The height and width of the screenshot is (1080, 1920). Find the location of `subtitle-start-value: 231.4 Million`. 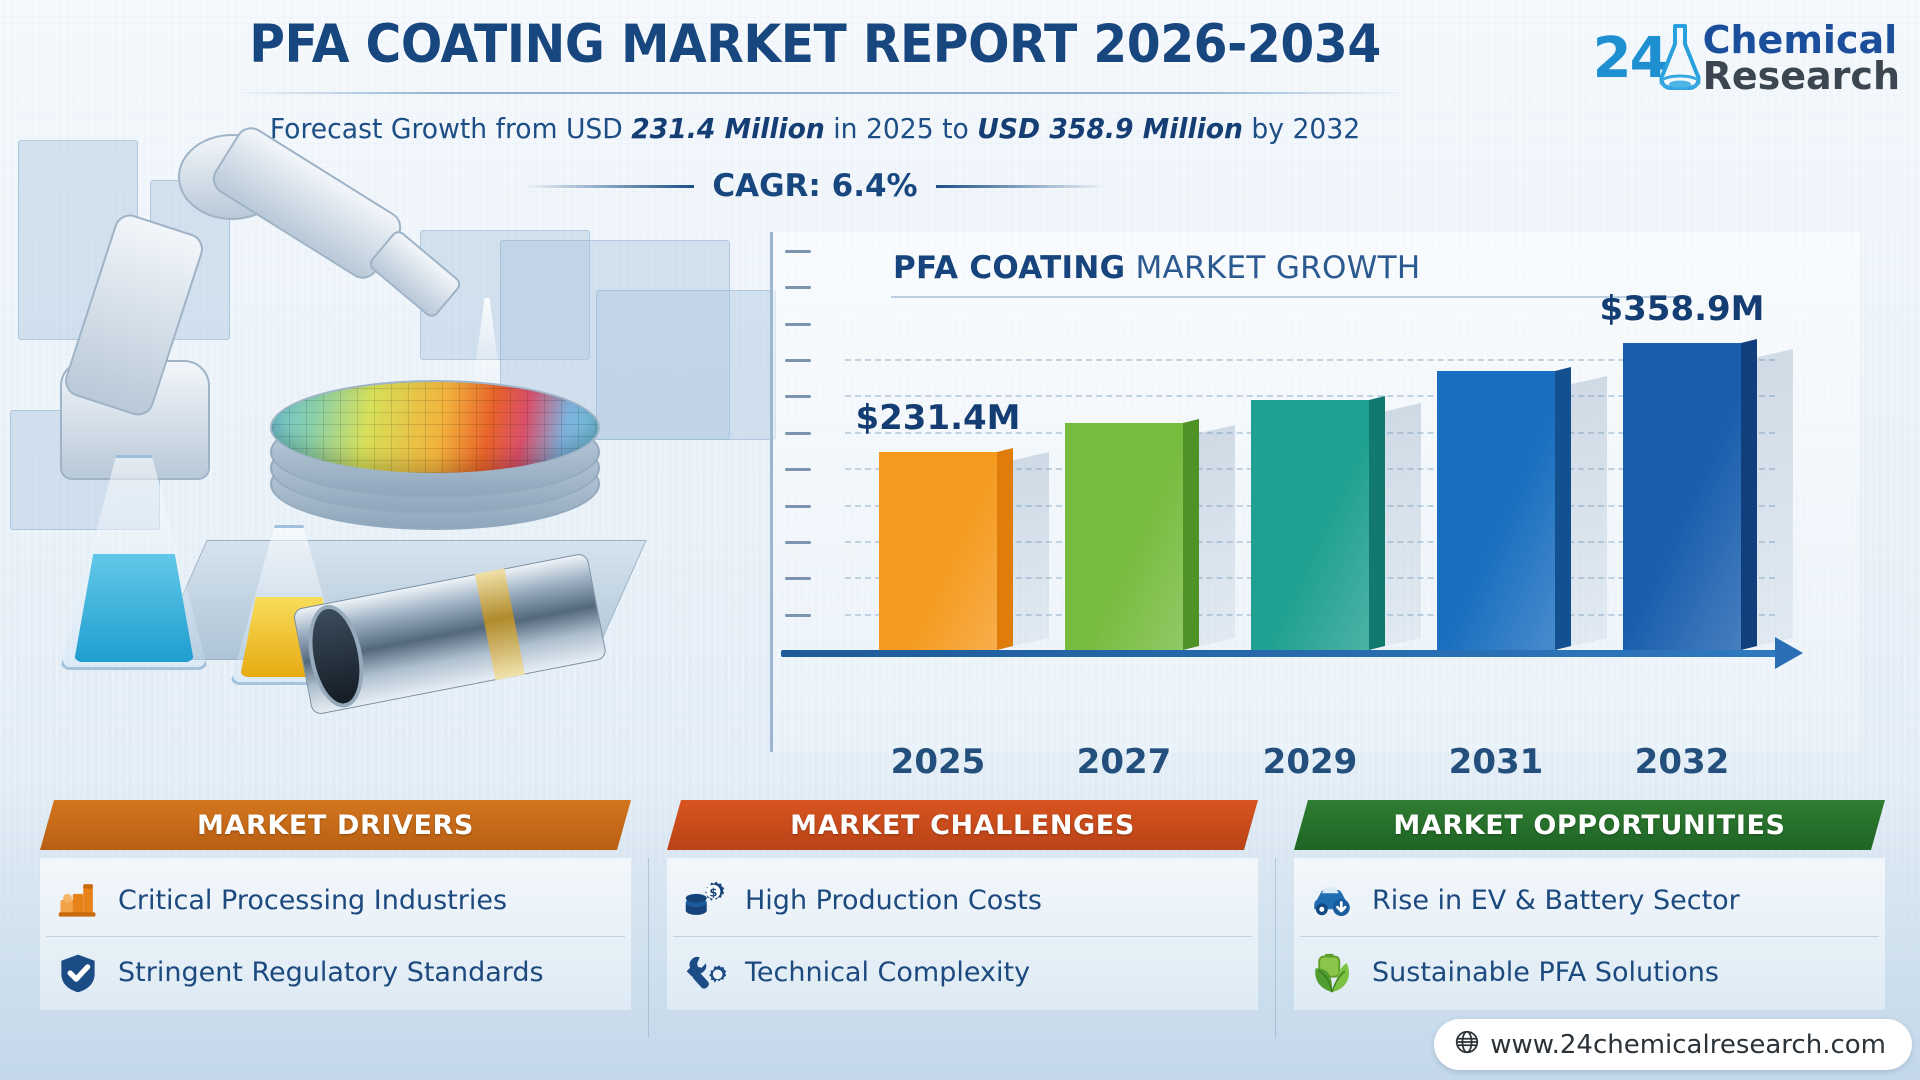

subtitle-start-value: 231.4 Million is located at coordinates (728, 128).